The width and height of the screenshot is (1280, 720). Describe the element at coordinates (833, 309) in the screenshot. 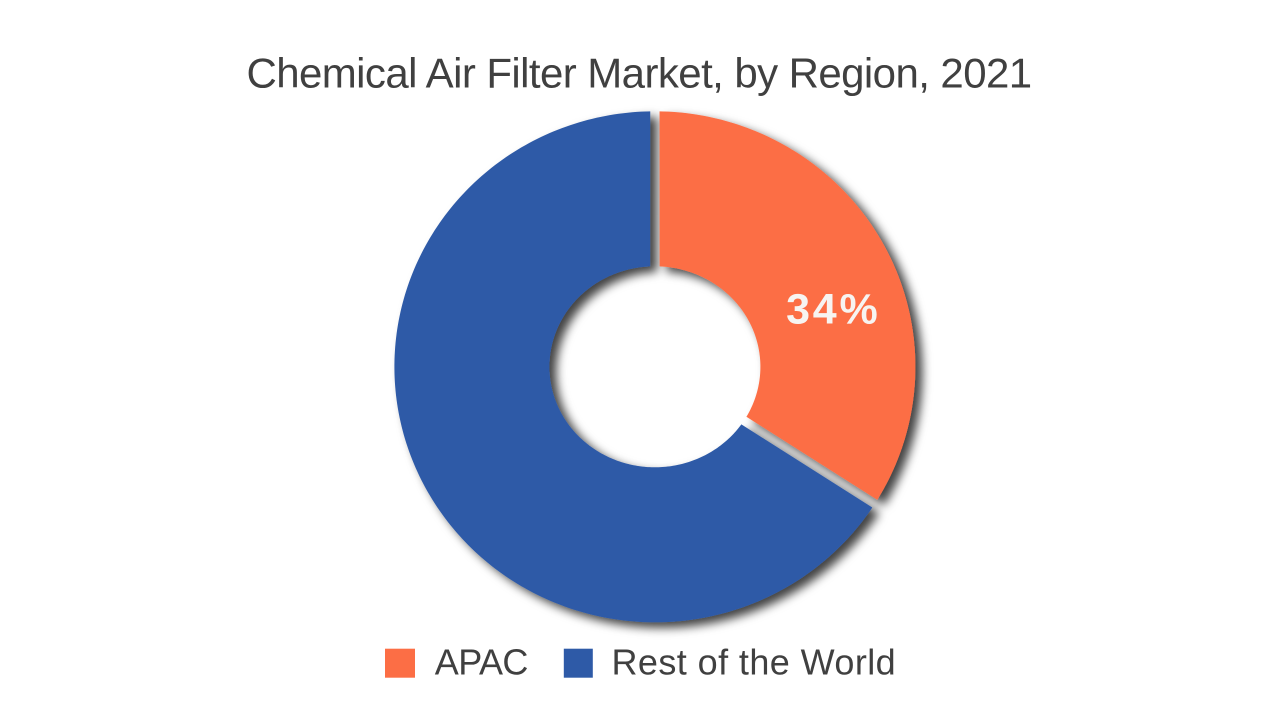

I see `svg-text: 34%` at that location.